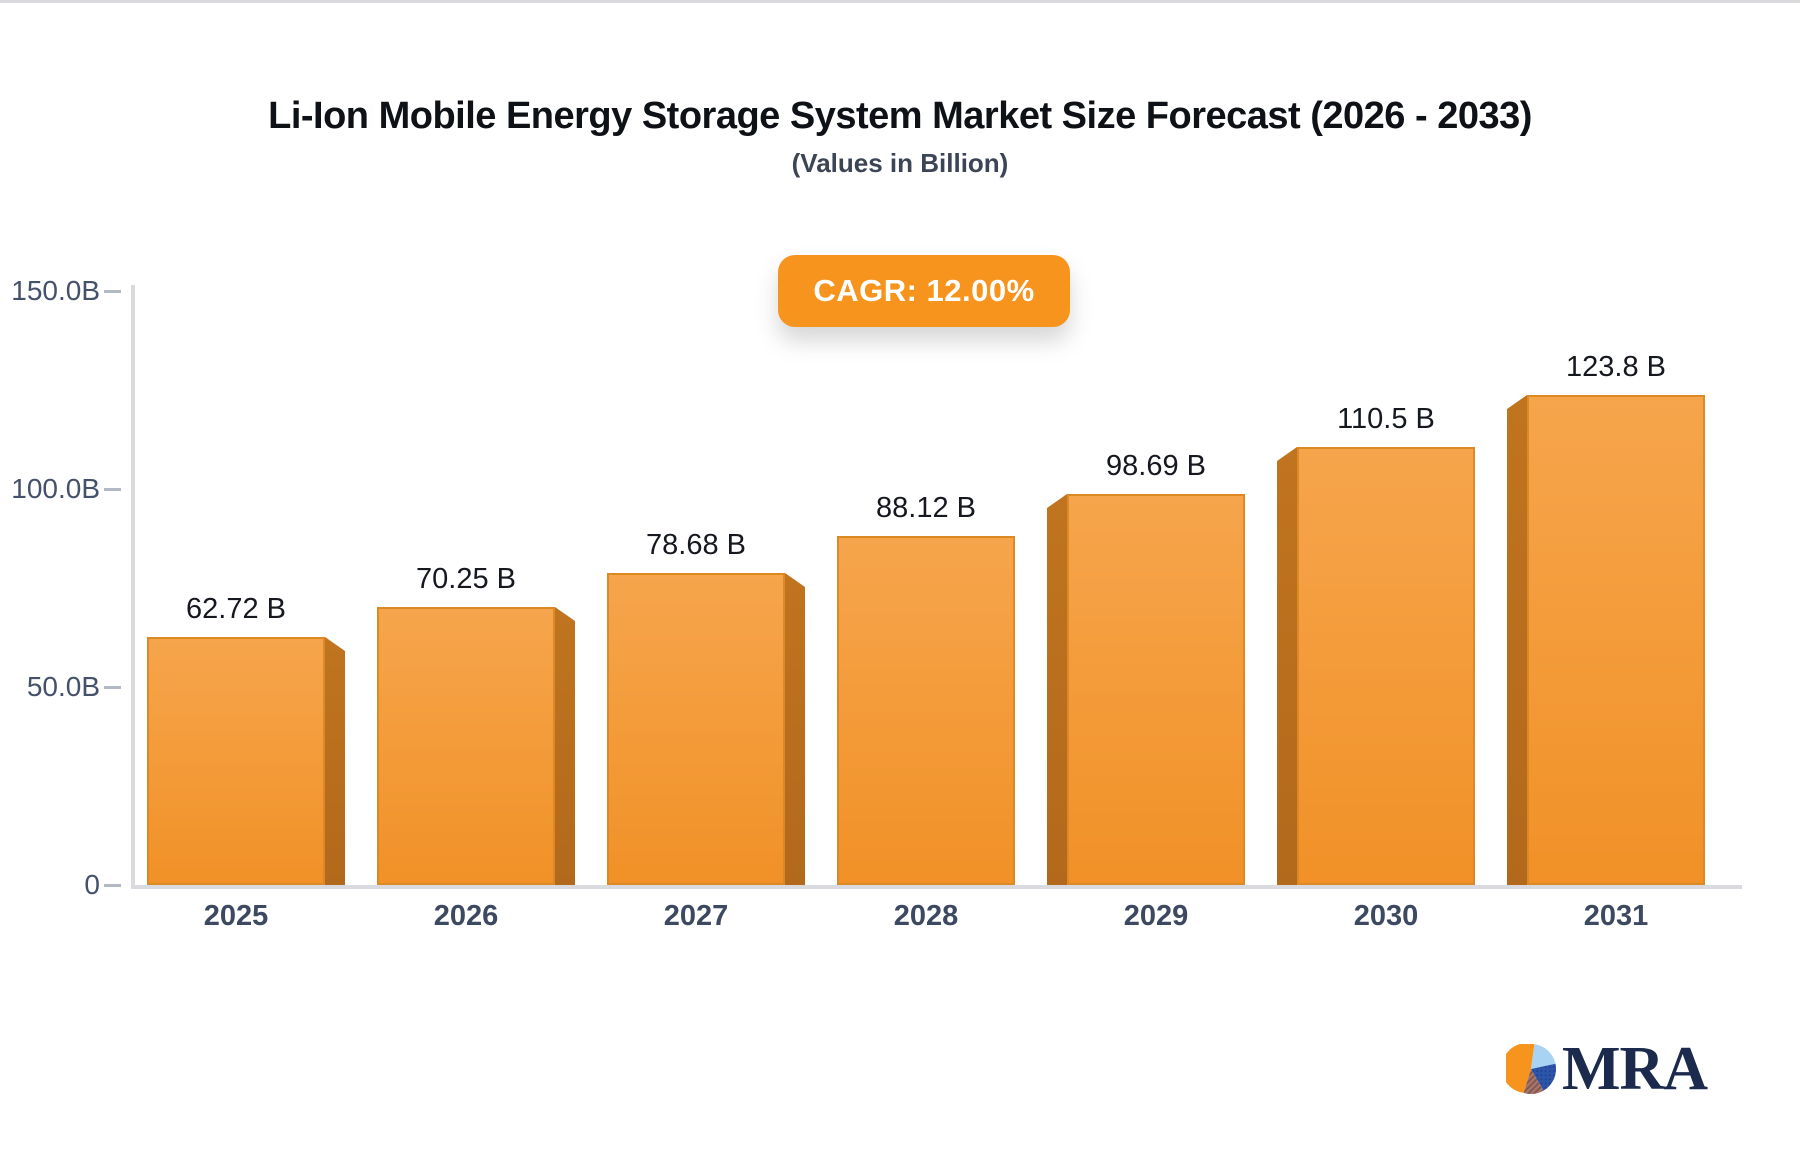 The image size is (1800, 1156). I want to click on bar-2031, so click(1616, 640).